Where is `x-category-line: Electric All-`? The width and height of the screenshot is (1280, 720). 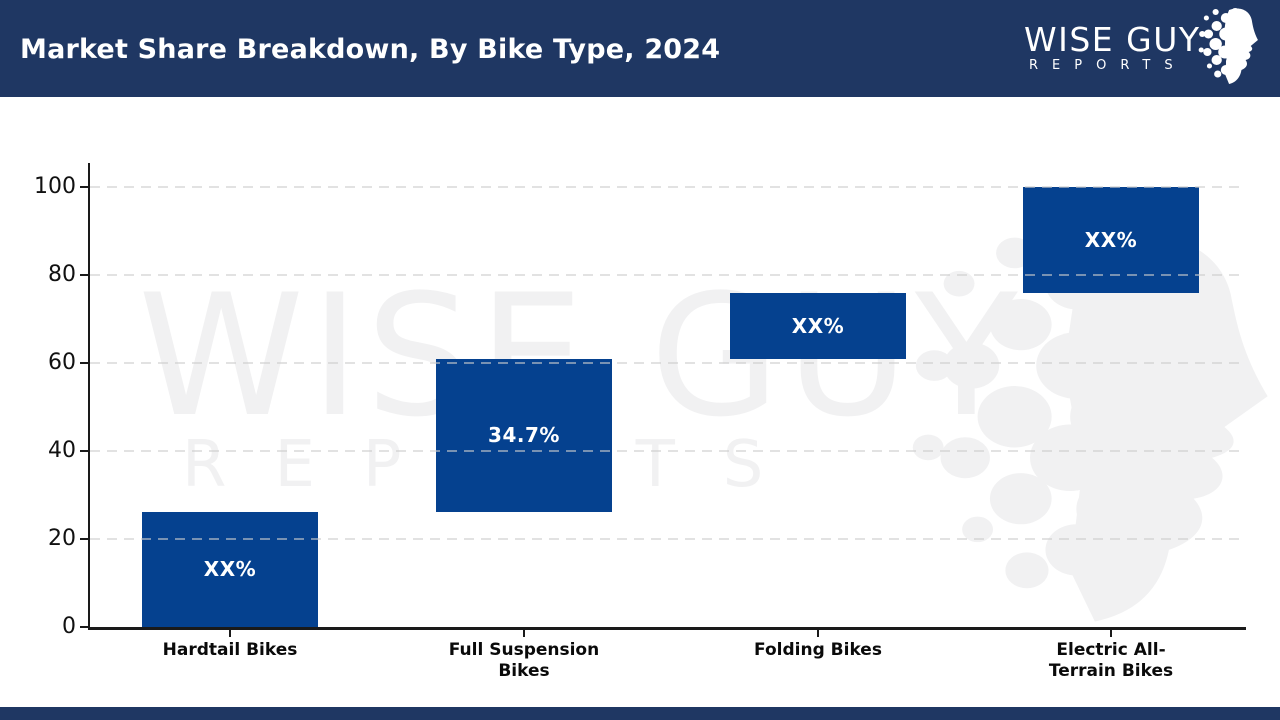 x-category-line: Electric All- is located at coordinates (1111, 650).